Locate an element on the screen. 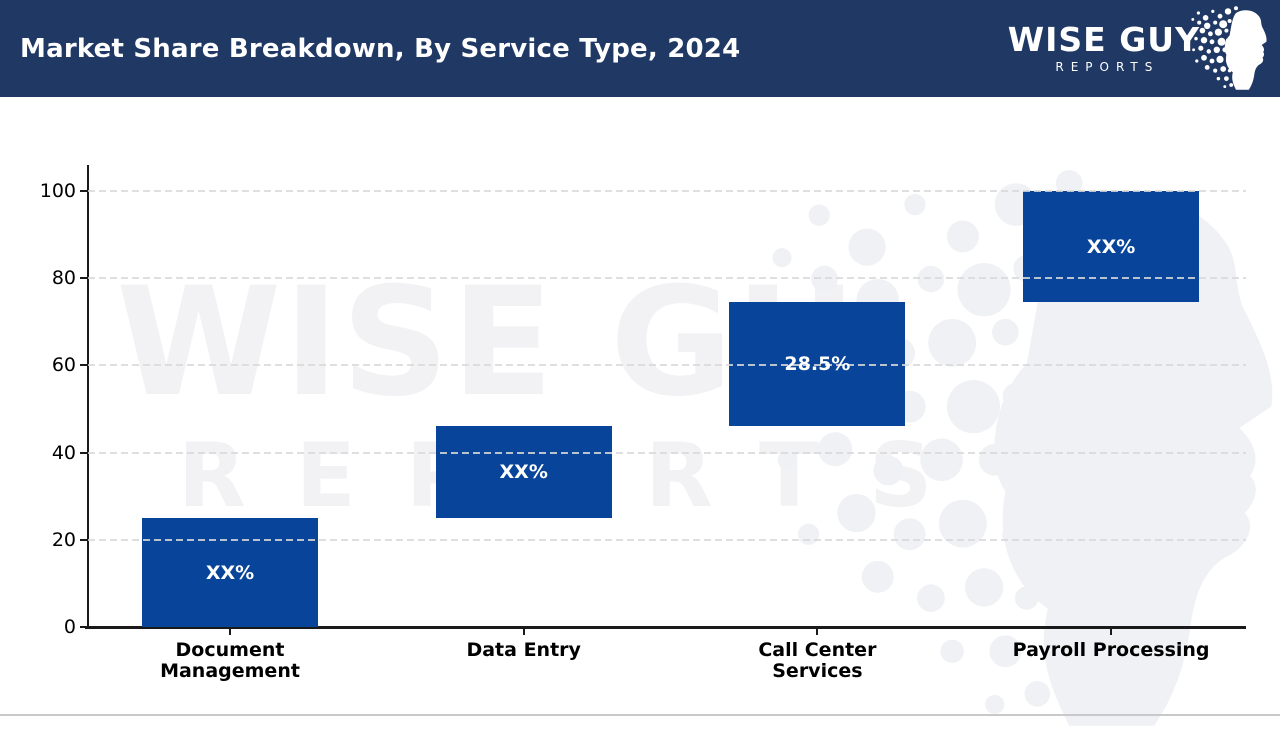 This screenshot has height=747, width=1280. x-category-label: Document Management is located at coordinates (230, 660).